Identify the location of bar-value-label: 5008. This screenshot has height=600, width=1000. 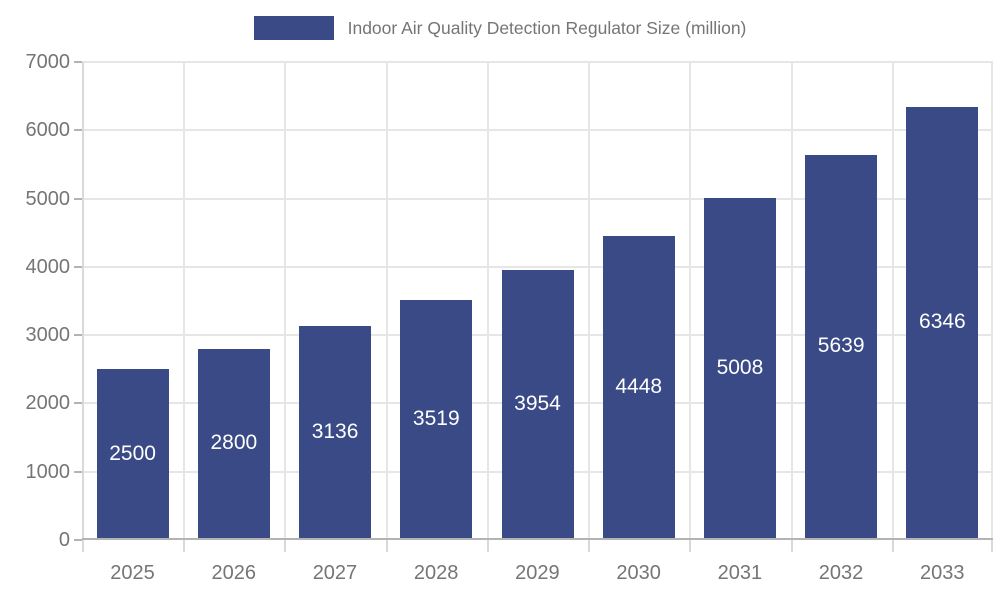
(740, 368).